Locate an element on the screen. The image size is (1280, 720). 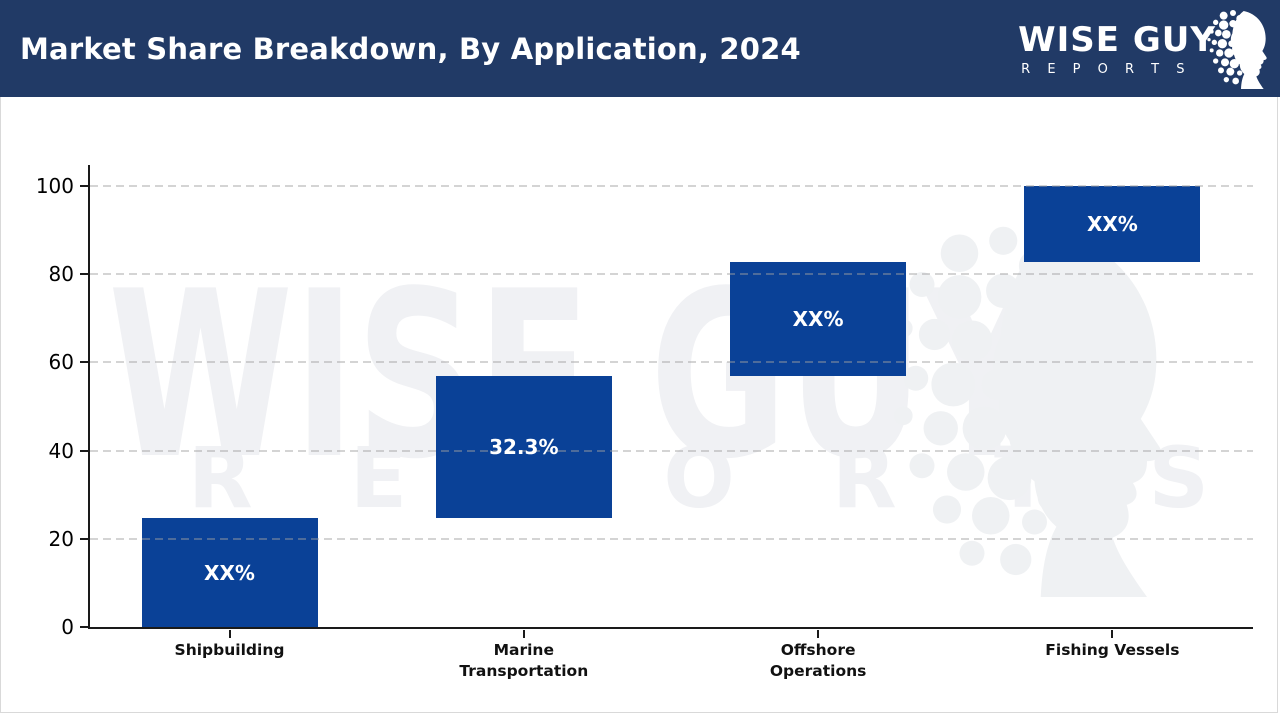
logo-wordmark: WISE GUY is located at coordinates (1117, 40).